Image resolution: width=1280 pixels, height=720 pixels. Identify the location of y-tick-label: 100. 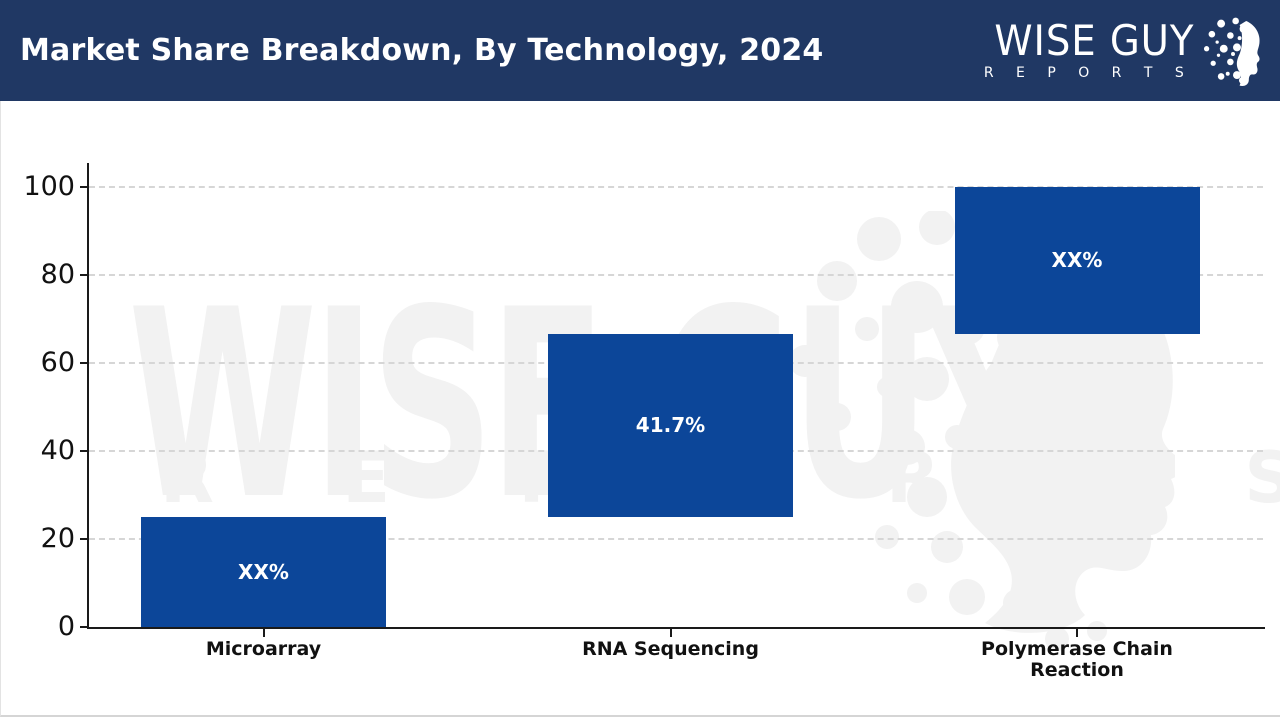
(49, 186).